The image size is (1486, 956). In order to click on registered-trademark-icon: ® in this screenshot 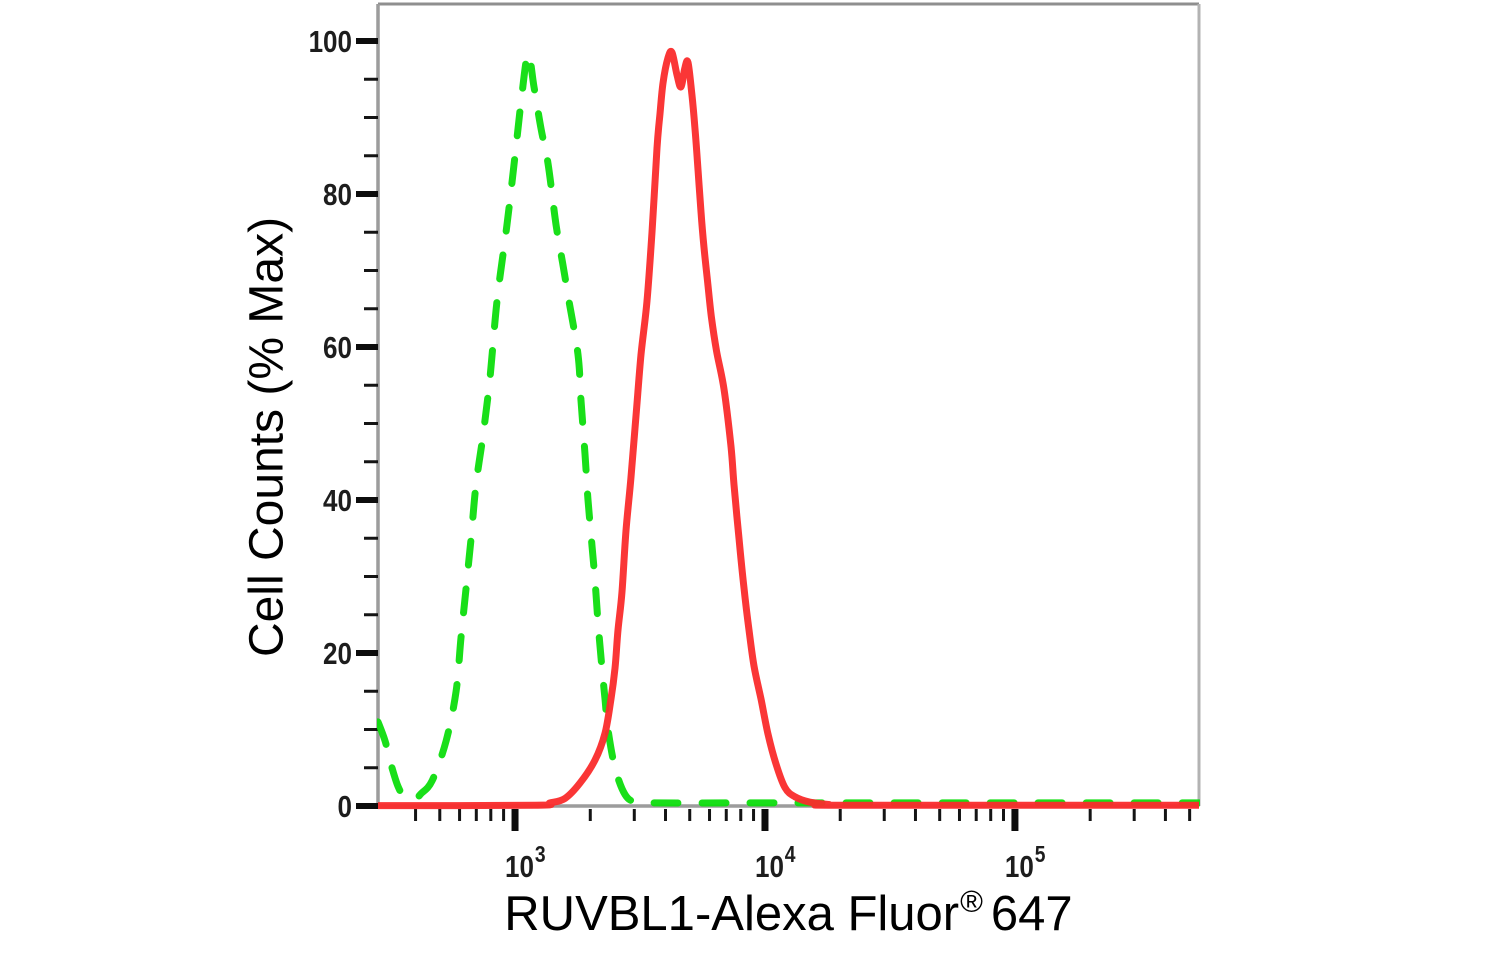, I will do `click(971, 901)`.